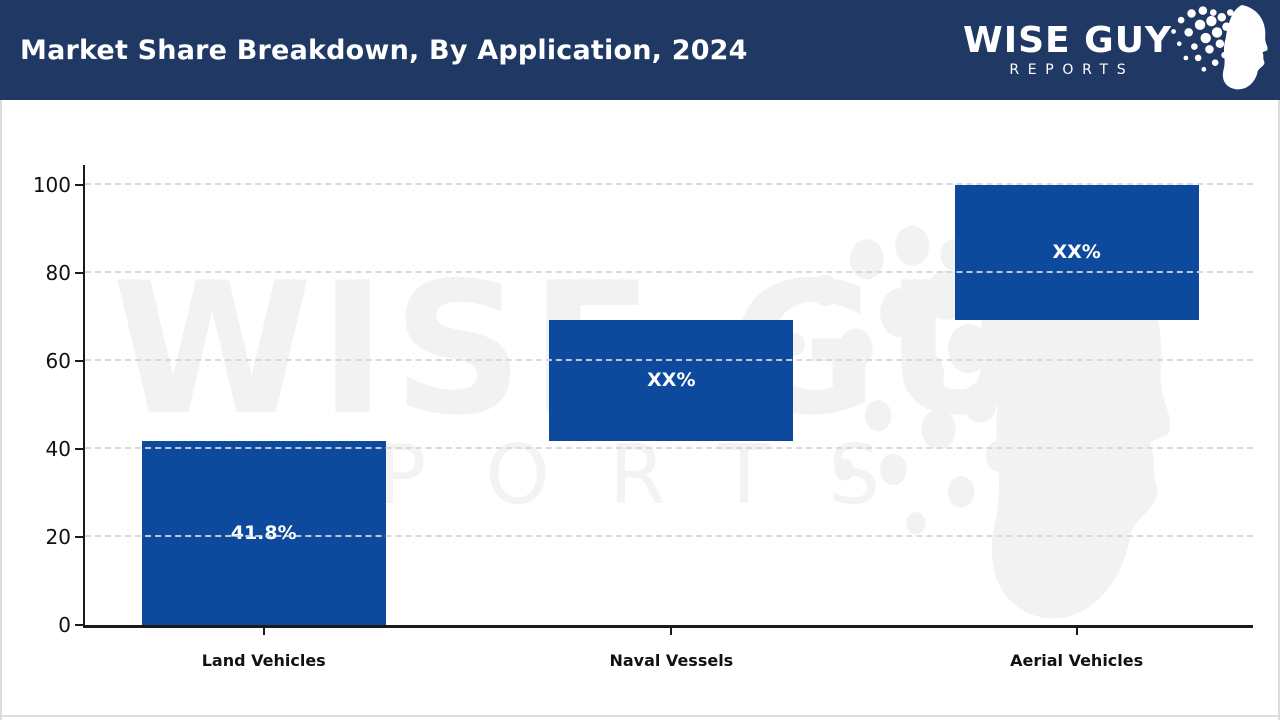 This screenshot has height=720, width=1280. I want to click on x-tick-label-naval-vessels: Naval Vessels, so click(671, 660).